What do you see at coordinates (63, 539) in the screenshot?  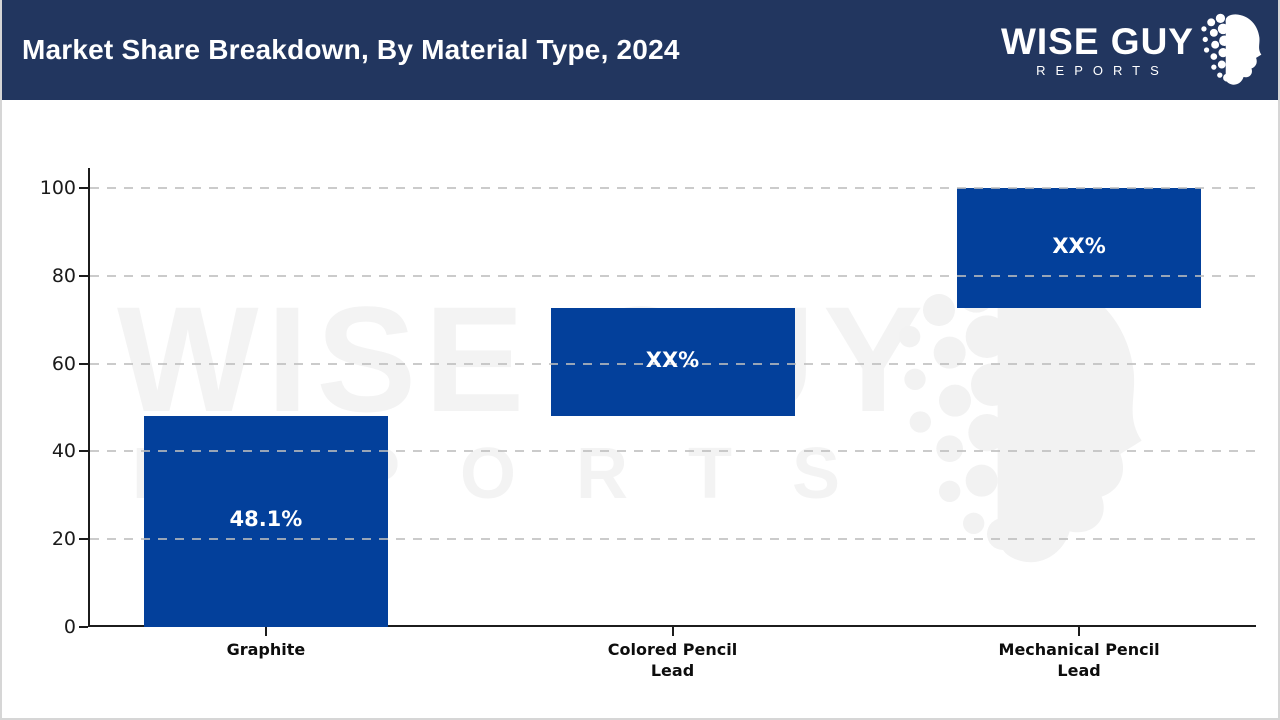 I see `y-tick-label-20: 20` at bounding box center [63, 539].